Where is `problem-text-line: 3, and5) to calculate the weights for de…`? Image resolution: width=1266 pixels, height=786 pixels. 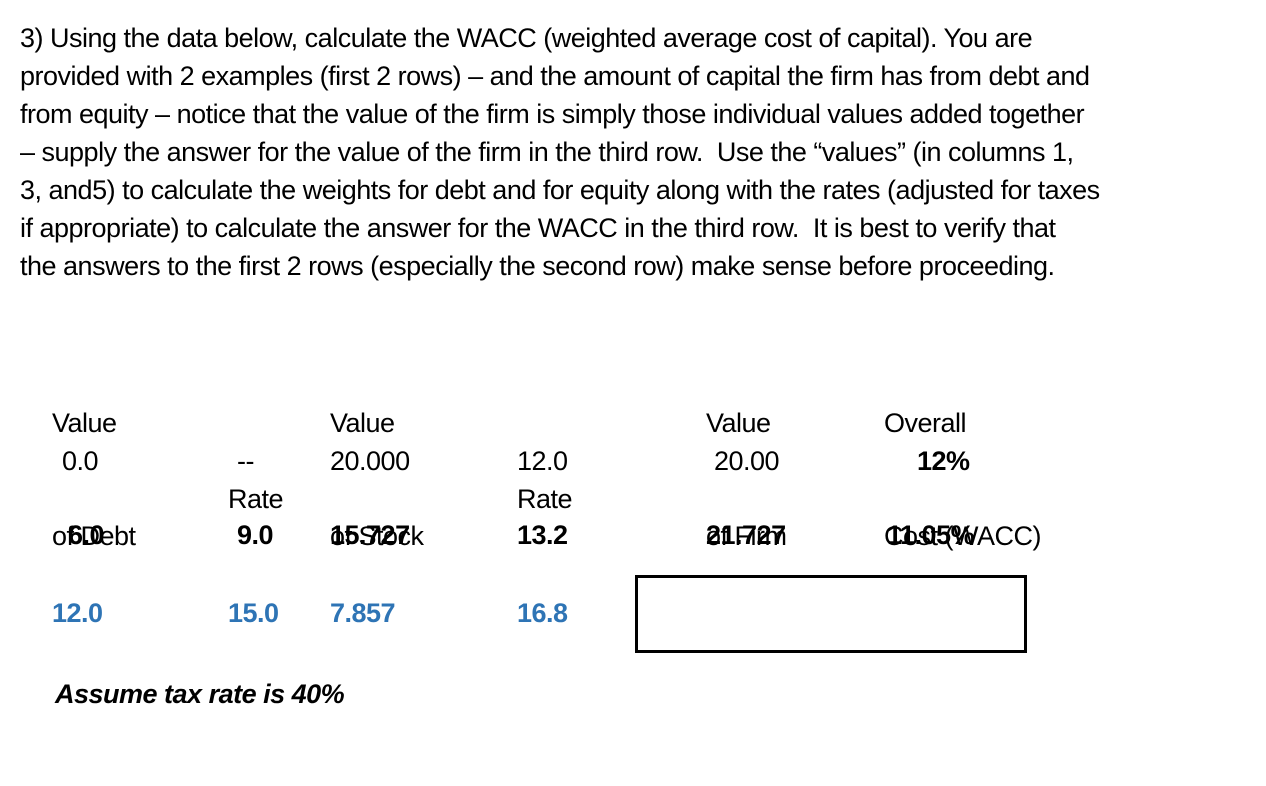 problem-text-line: 3, and5) to calculate the weights for de… is located at coordinates (560, 190).